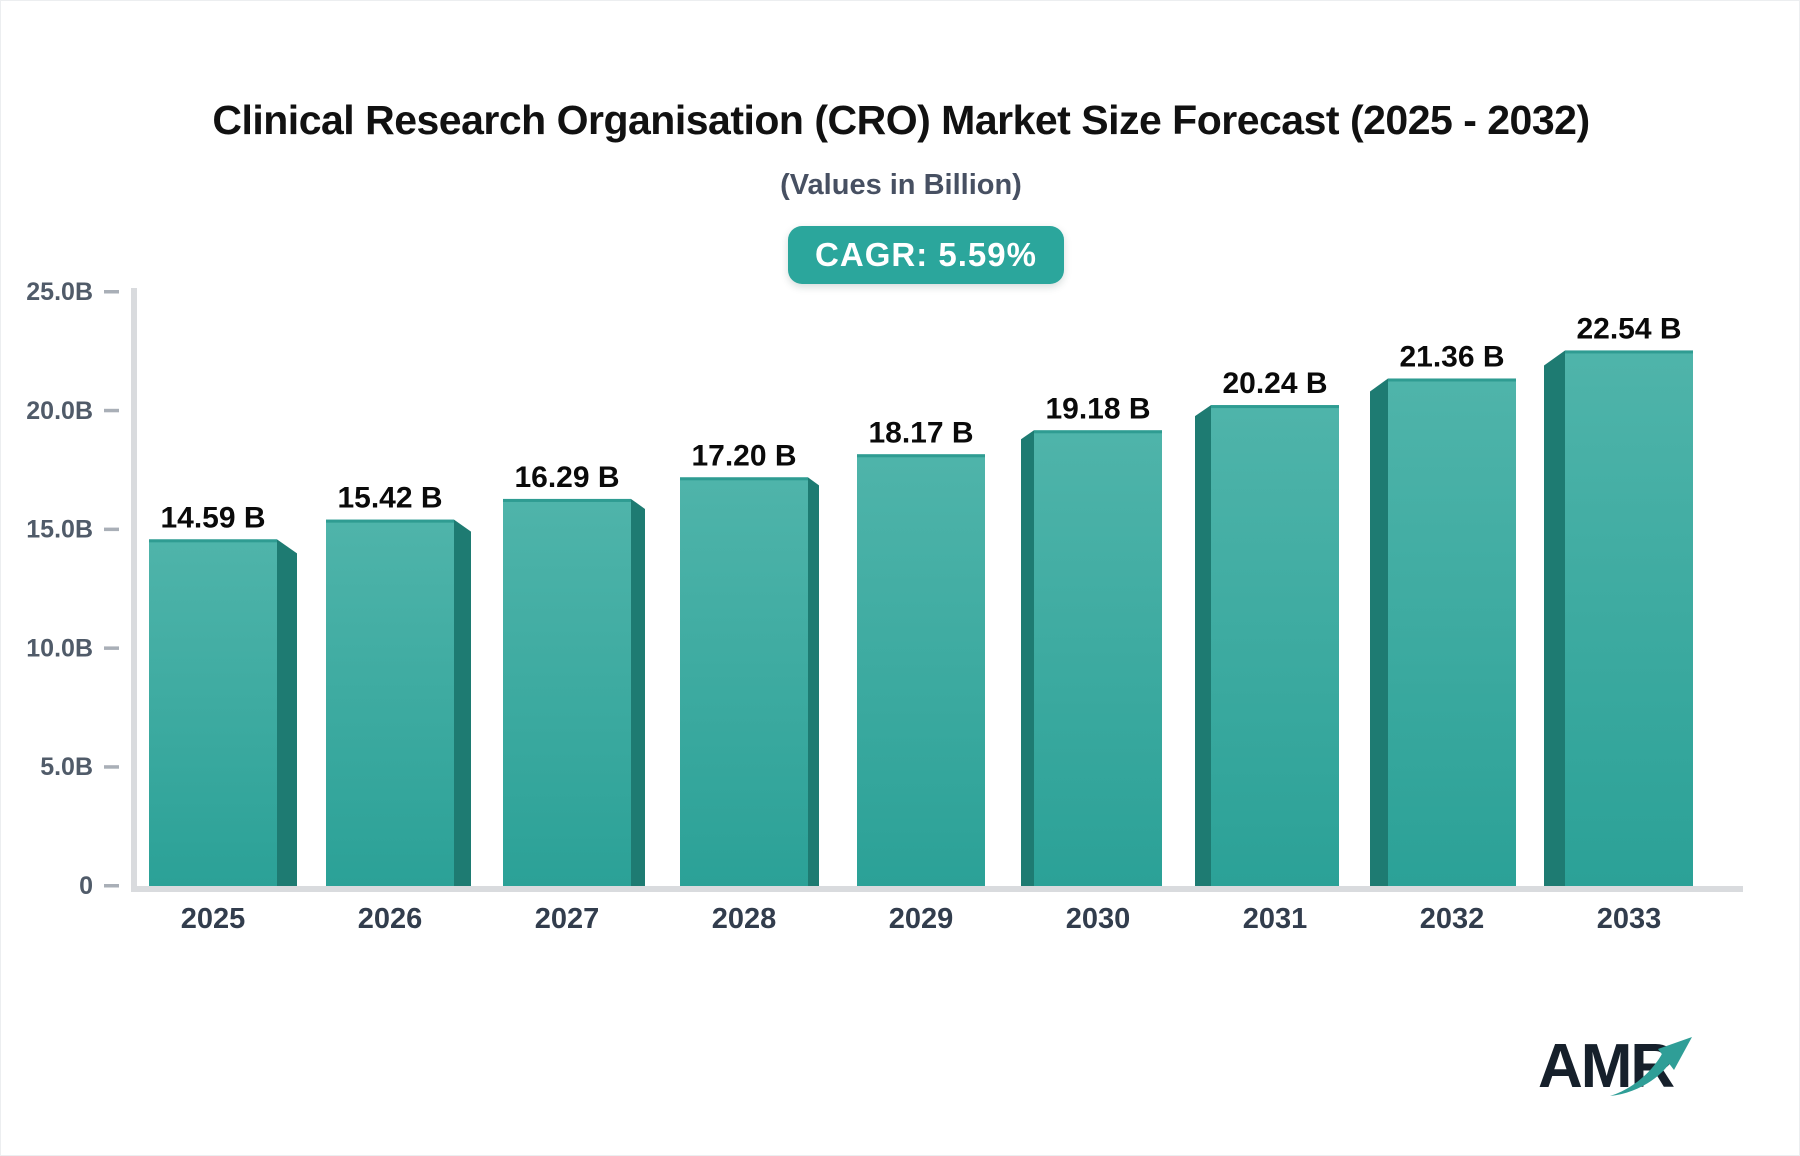 This screenshot has height=1156, width=1800. I want to click on bar-value-label: 16.29 B, so click(566, 477).